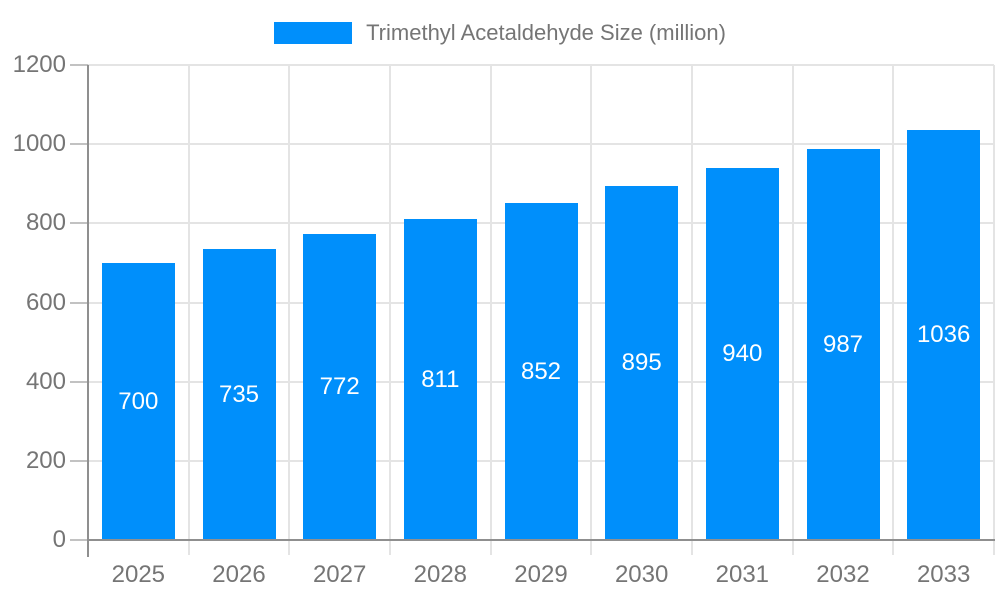 The width and height of the screenshot is (1000, 600). I want to click on bar: 895, so click(642, 363).